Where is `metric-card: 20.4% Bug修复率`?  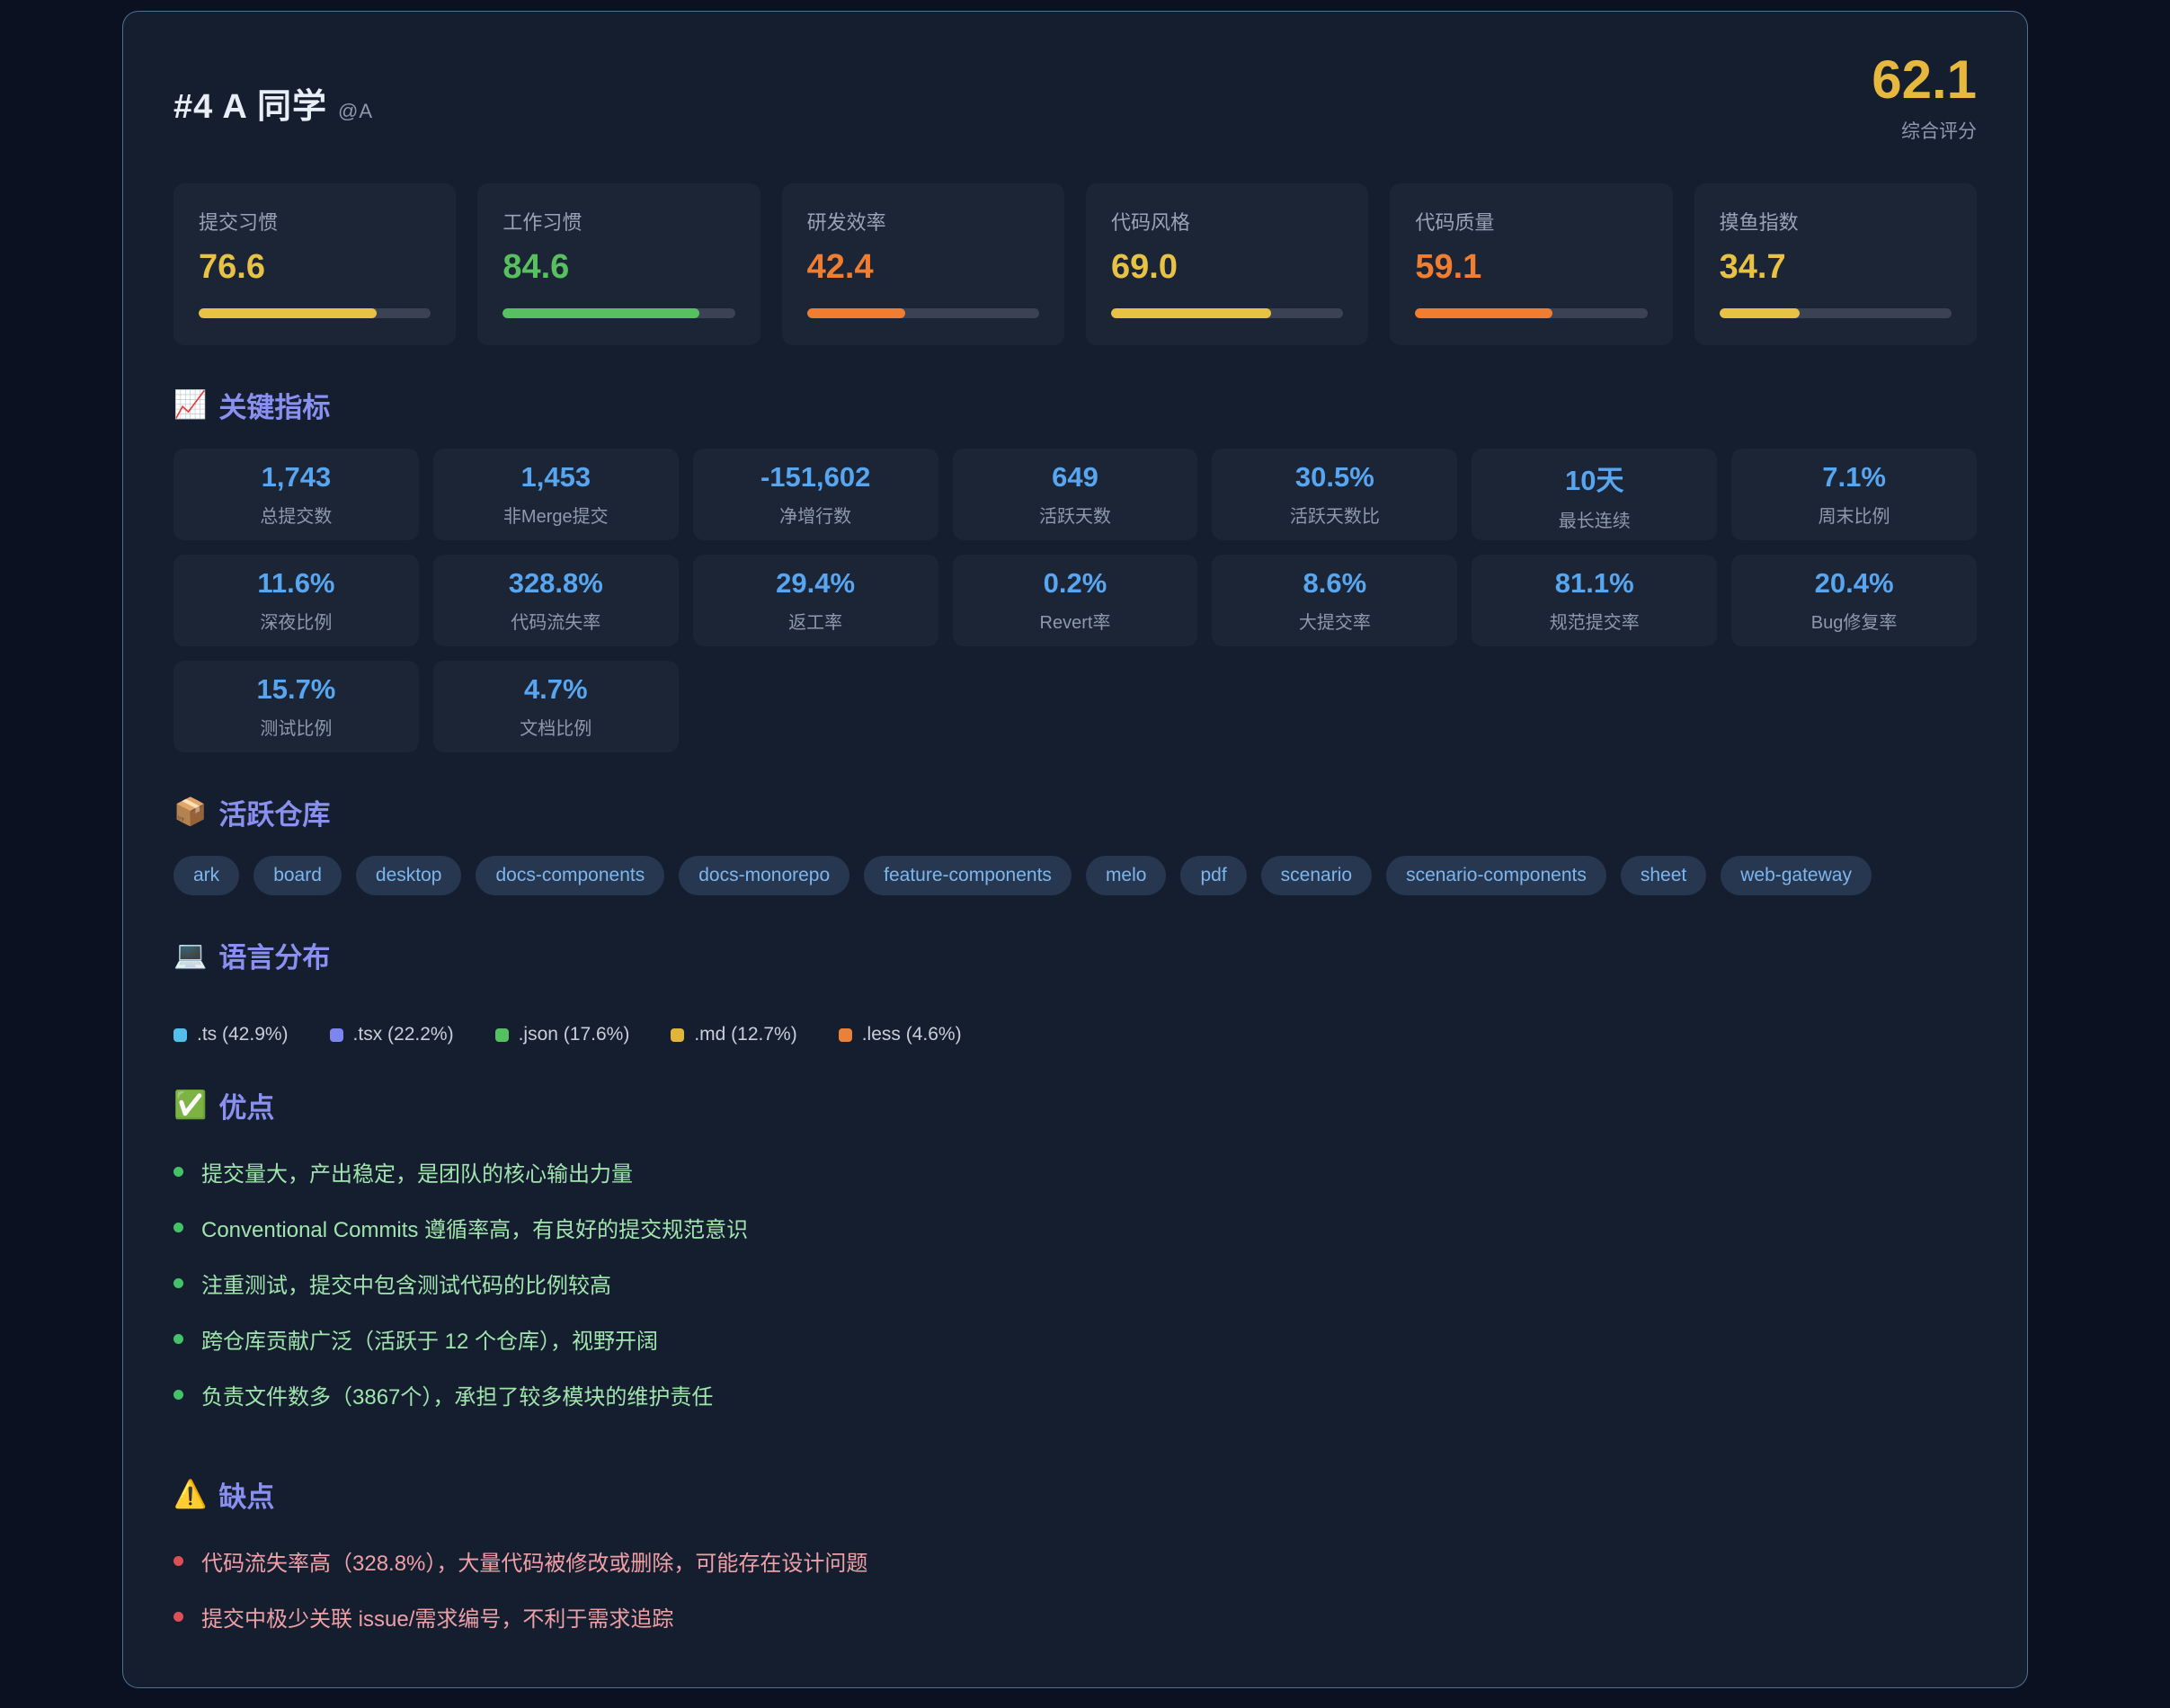 metric-card: 20.4% Bug修复率 is located at coordinates (1854, 600).